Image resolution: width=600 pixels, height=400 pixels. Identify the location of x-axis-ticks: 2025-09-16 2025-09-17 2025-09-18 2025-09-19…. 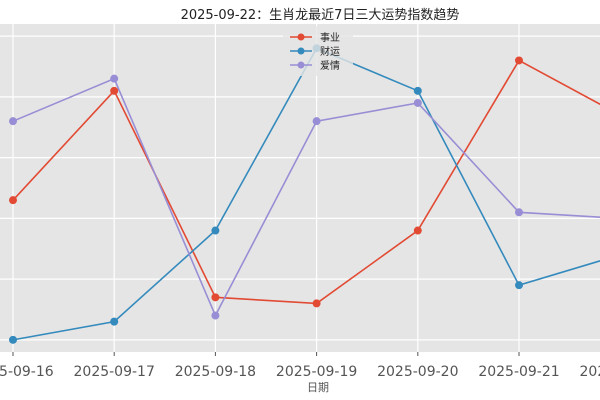
(300, 366).